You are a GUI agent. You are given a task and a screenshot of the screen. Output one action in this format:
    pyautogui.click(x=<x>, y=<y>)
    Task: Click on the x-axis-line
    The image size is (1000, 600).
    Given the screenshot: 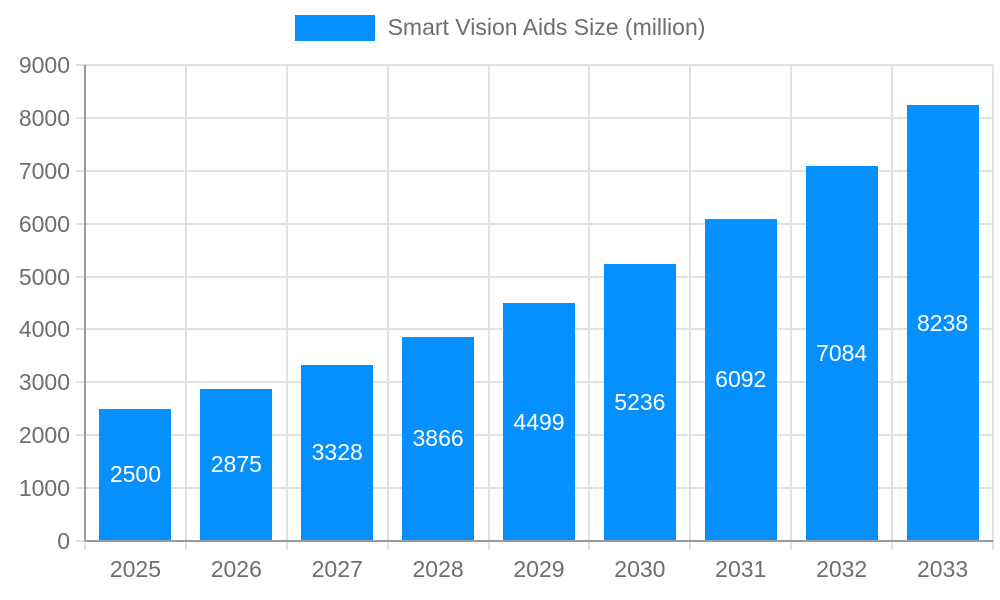 What is the action you would take?
    pyautogui.click(x=539, y=541)
    